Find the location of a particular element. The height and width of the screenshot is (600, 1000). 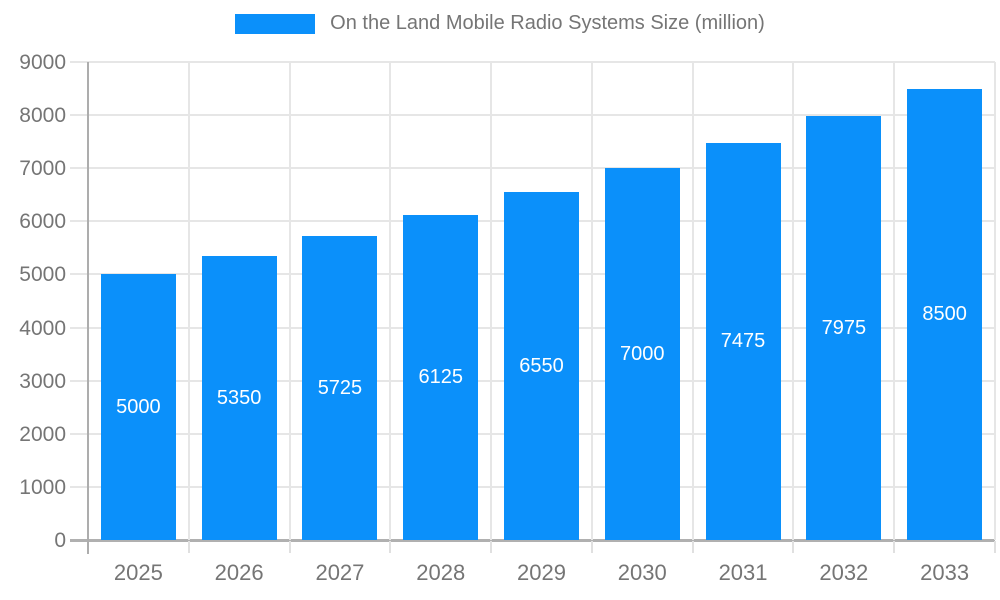

bar-value-label: 7000 is located at coordinates (642, 354).